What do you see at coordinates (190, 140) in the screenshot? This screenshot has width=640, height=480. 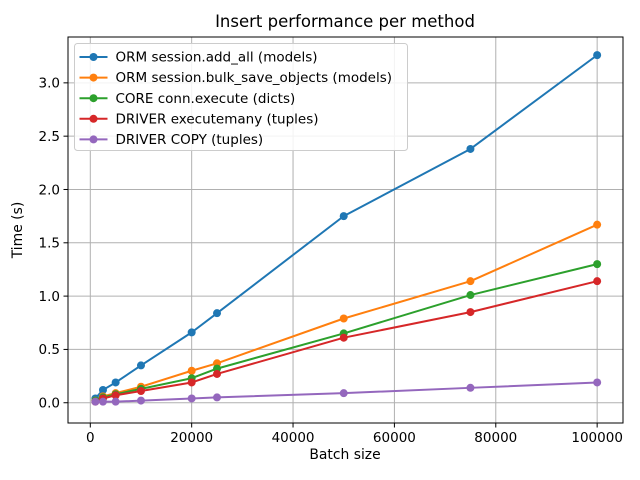 I see `legend-label: DRIVER COPY (tuples)` at bounding box center [190, 140].